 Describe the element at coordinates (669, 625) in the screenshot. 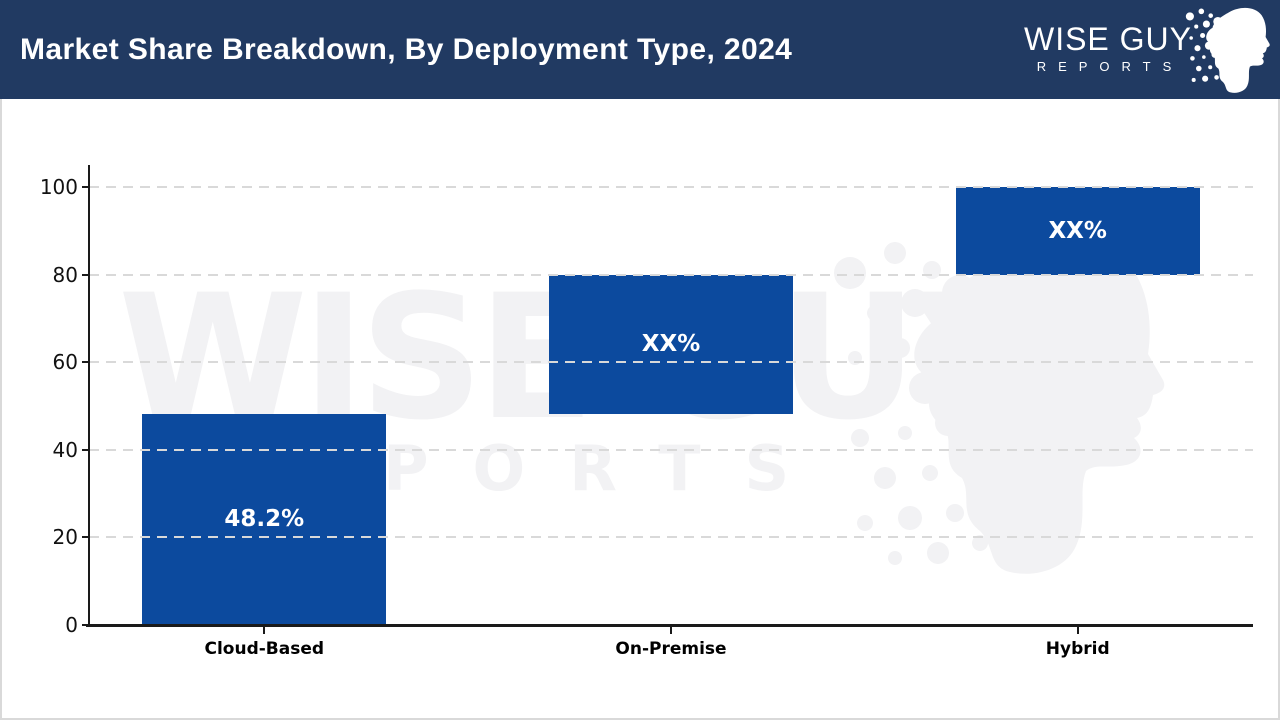

I see `x-axis-spine` at that location.